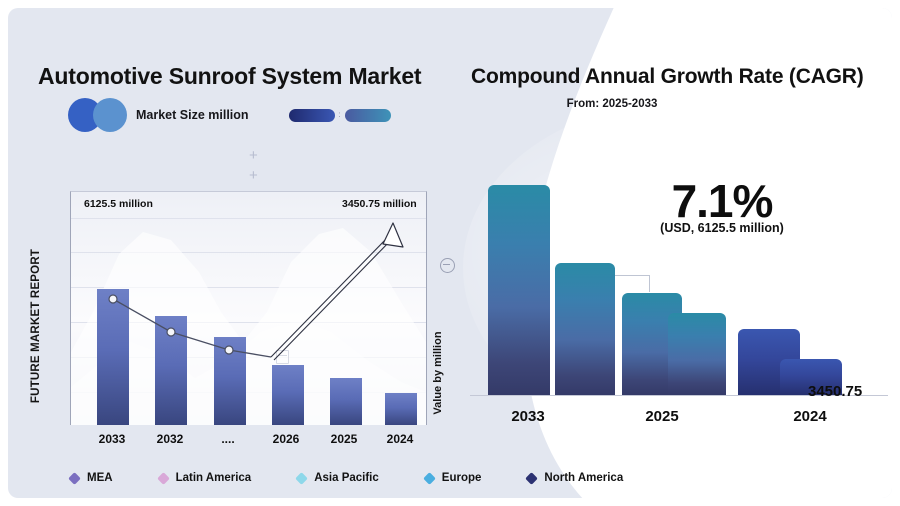  What do you see at coordinates (99, 115) in the screenshot?
I see `overlapping-circles-logo-icon` at bounding box center [99, 115].